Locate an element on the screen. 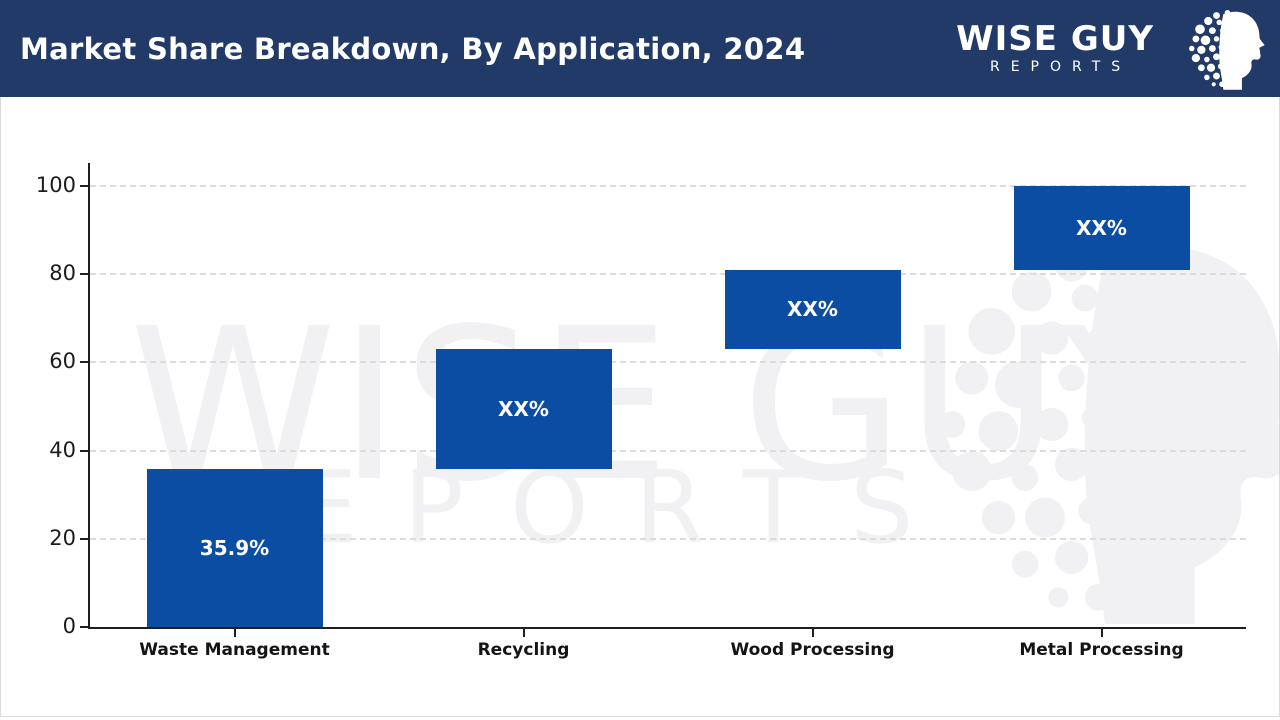  bar-value-label: 35.9% is located at coordinates (234, 547).